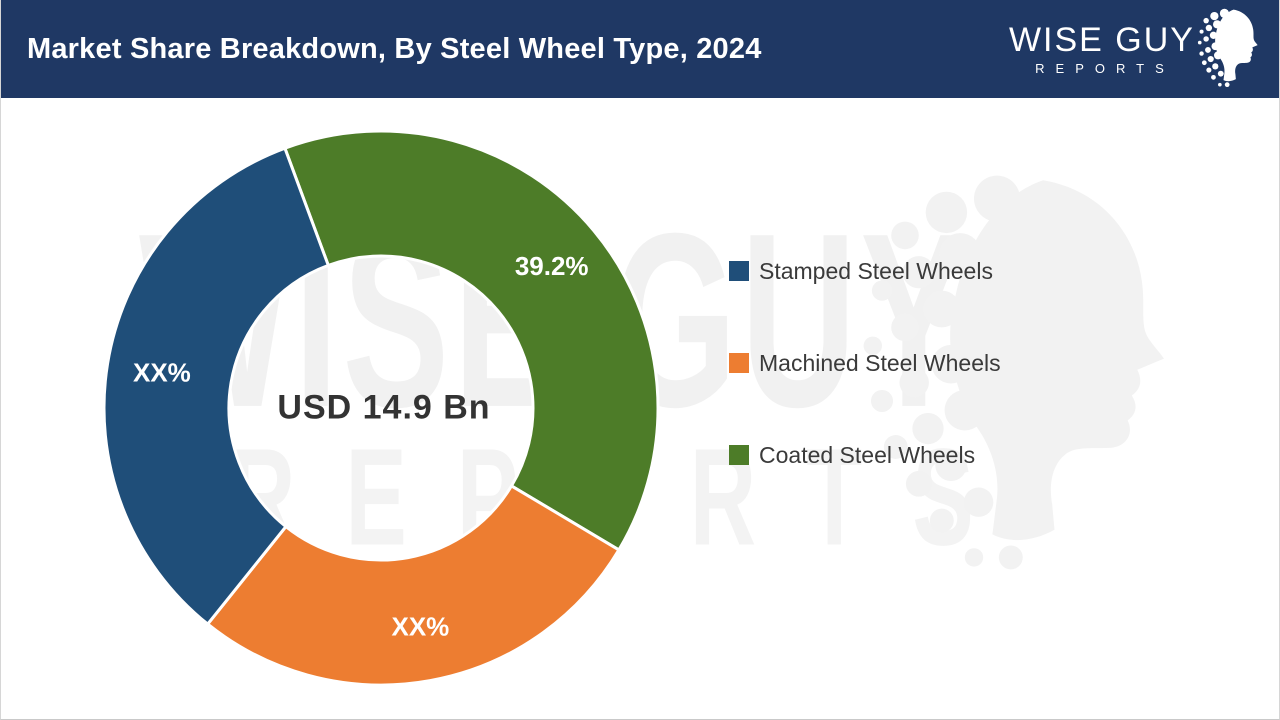 The image size is (1280, 720). Describe the element at coordinates (1101, 40) in the screenshot. I see `brand-name: WISE GUY` at that location.